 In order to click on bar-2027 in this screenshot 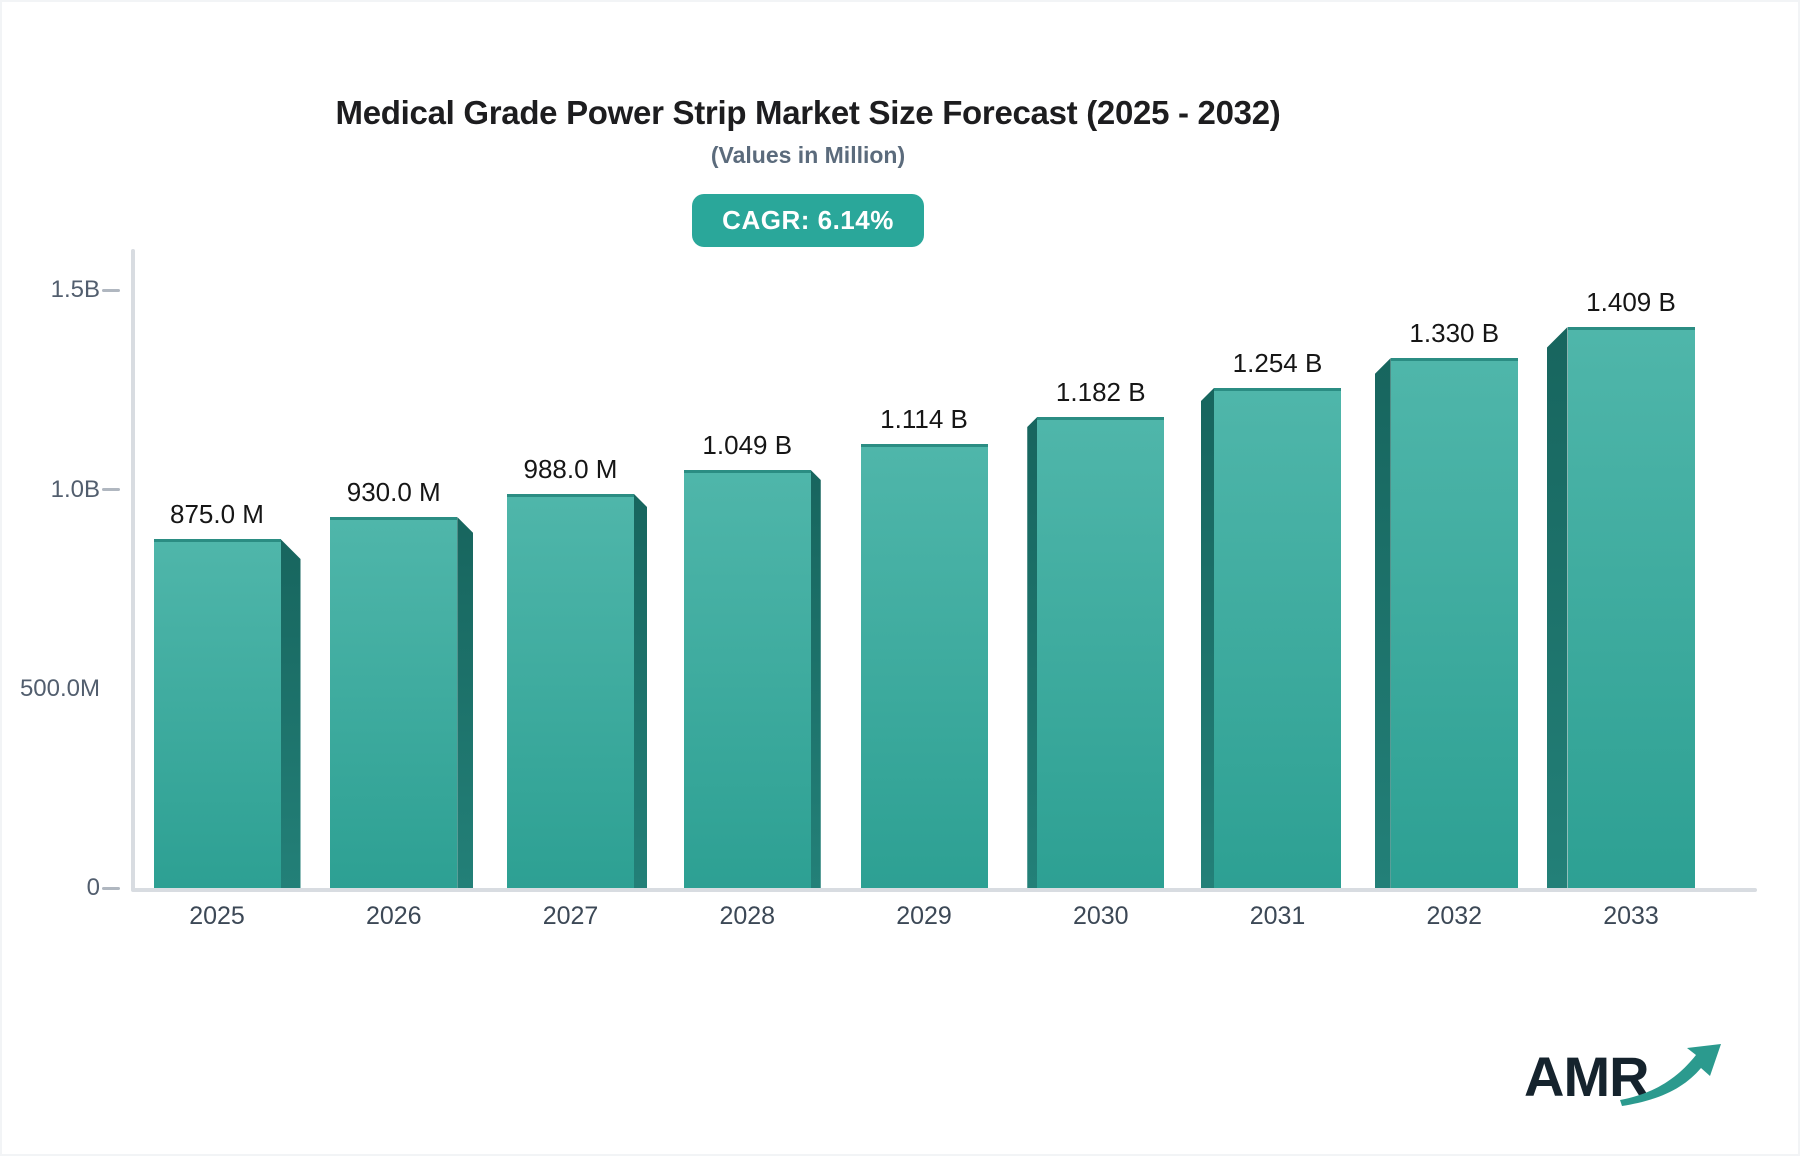, I will do `click(570, 691)`.